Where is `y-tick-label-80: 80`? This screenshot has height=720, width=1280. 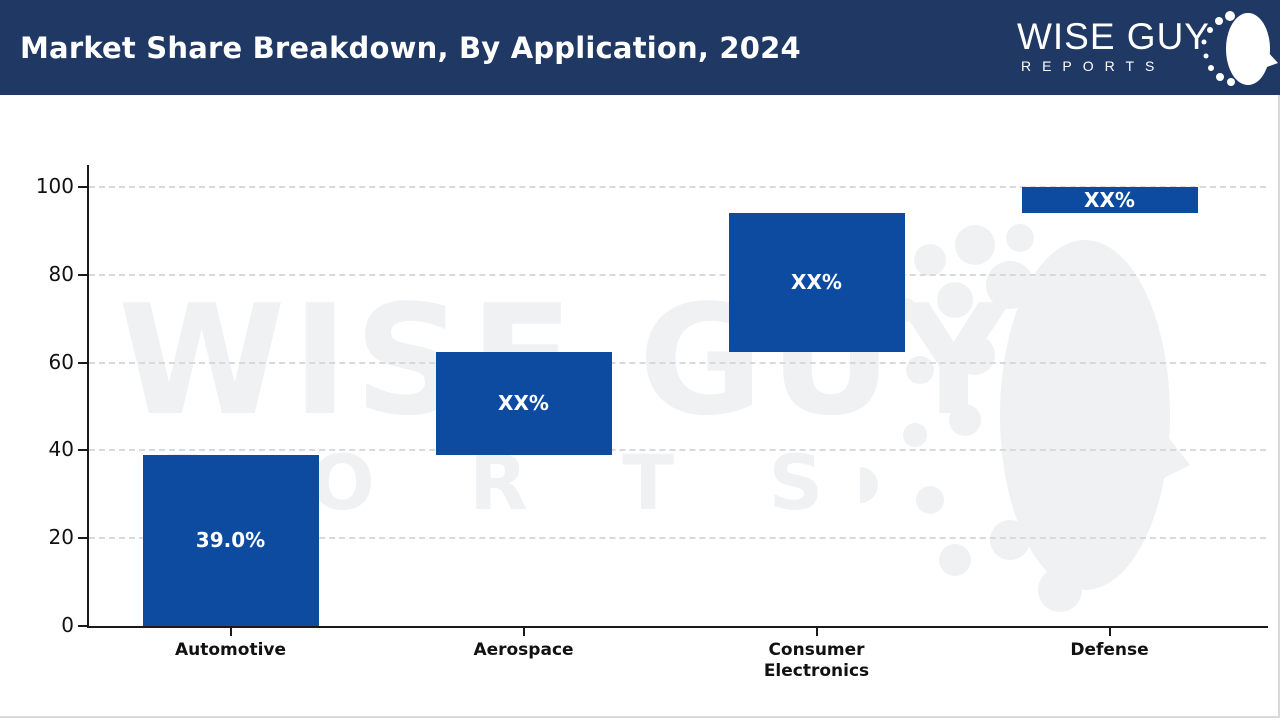 y-tick-label-80: 80 is located at coordinates (61, 273).